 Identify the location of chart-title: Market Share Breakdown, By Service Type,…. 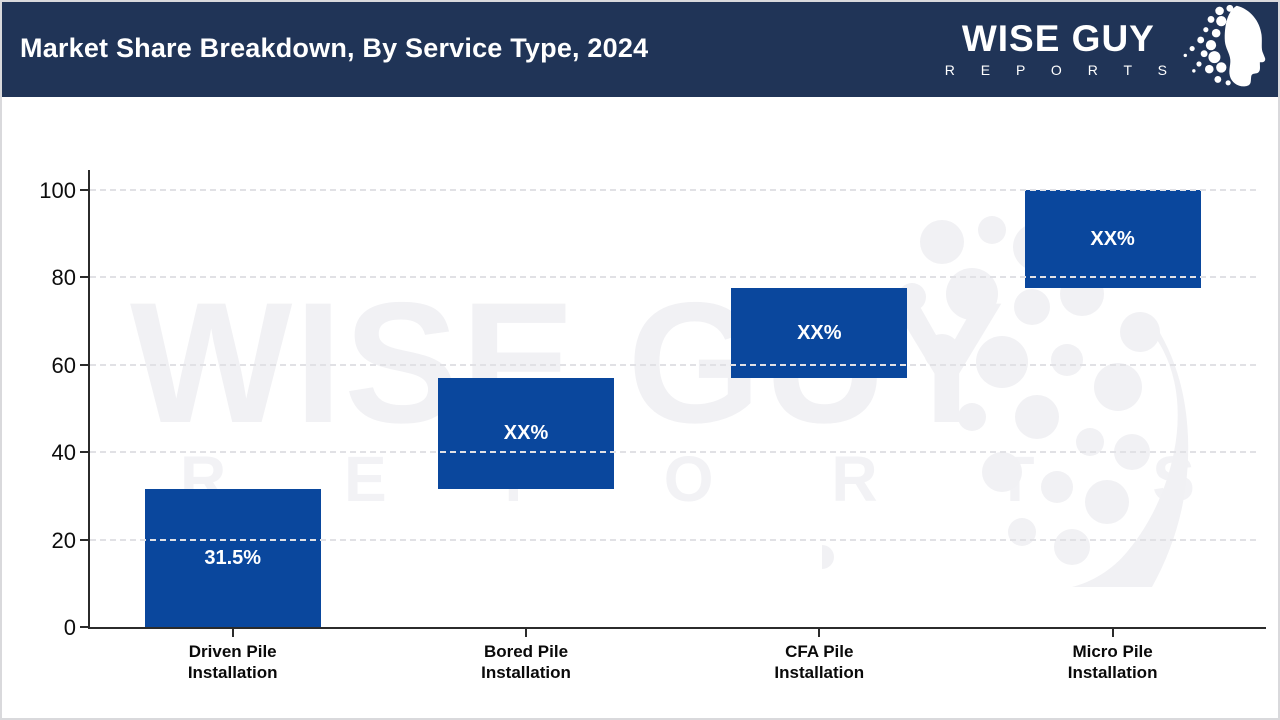
(334, 48).